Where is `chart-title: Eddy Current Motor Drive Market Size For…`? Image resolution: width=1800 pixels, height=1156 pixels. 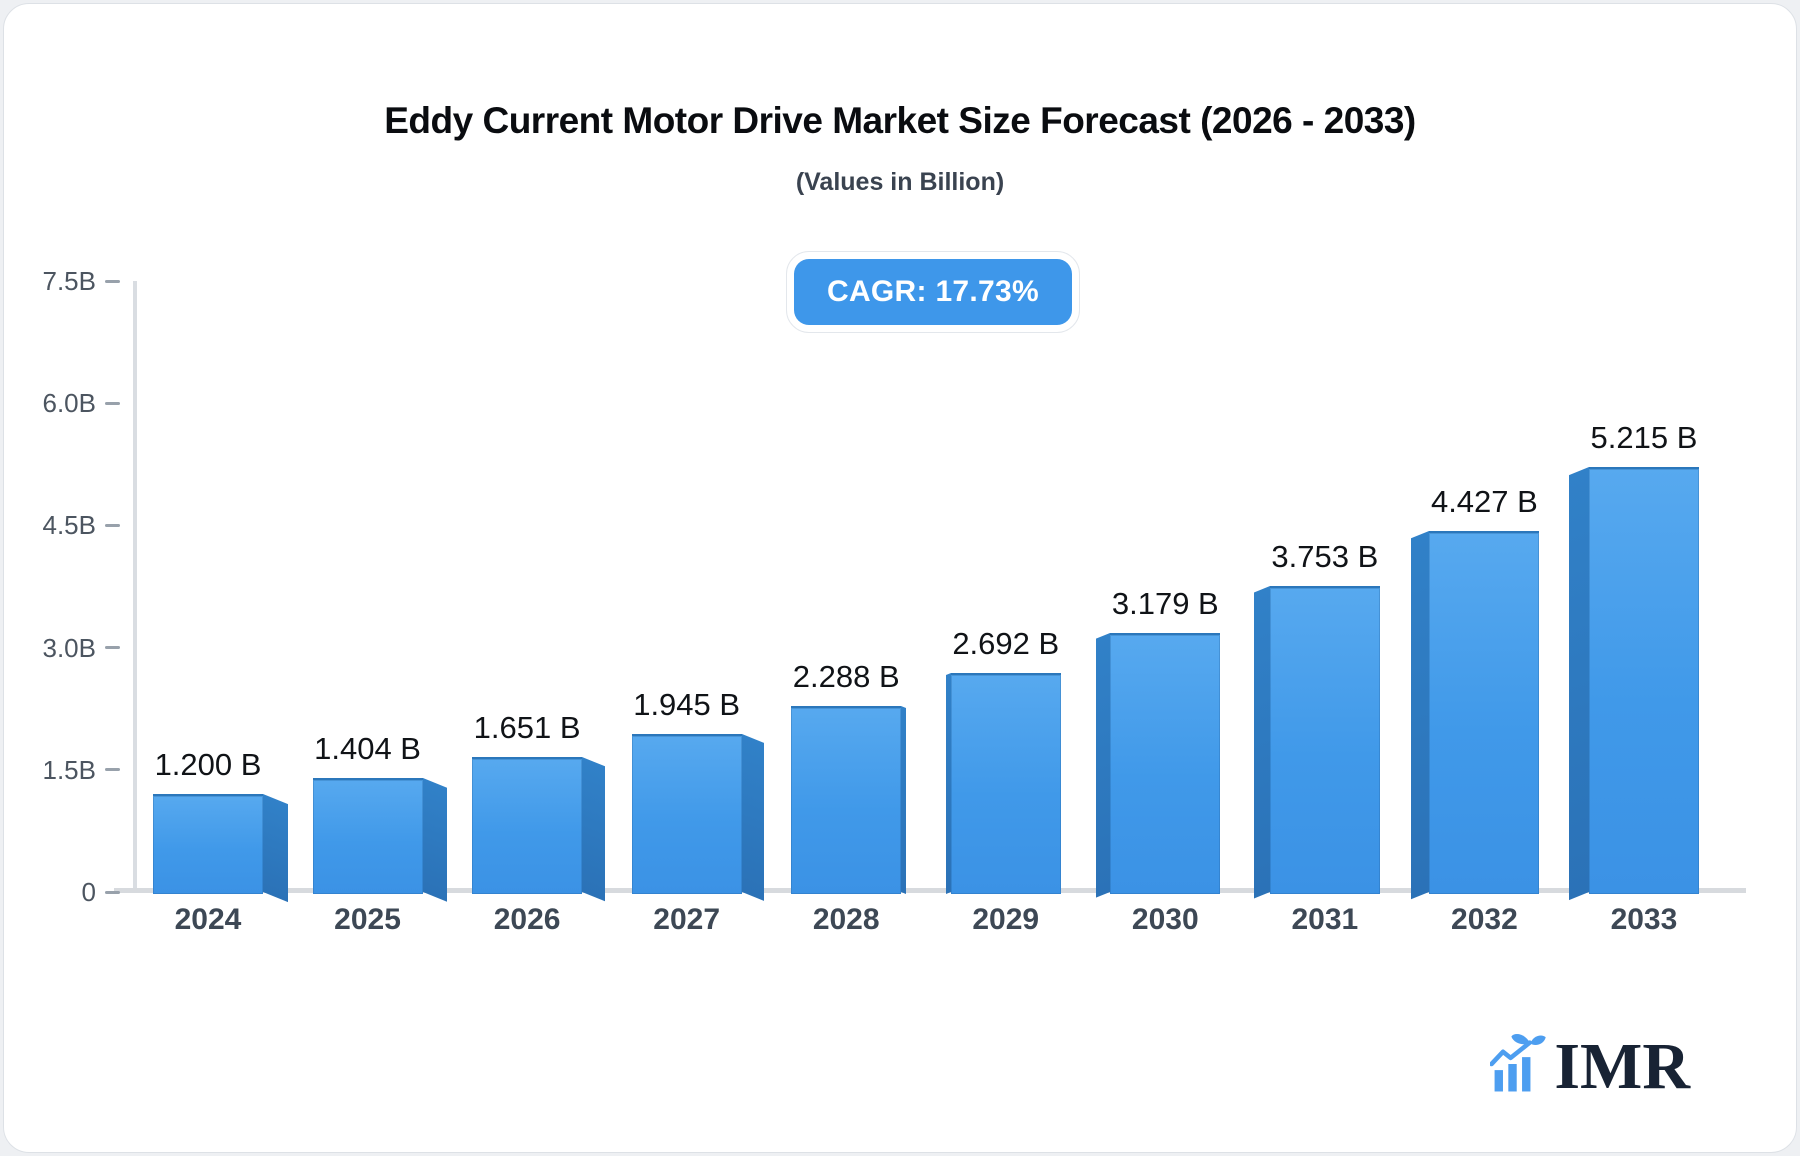 chart-title: Eddy Current Motor Drive Market Size For… is located at coordinates (900, 120).